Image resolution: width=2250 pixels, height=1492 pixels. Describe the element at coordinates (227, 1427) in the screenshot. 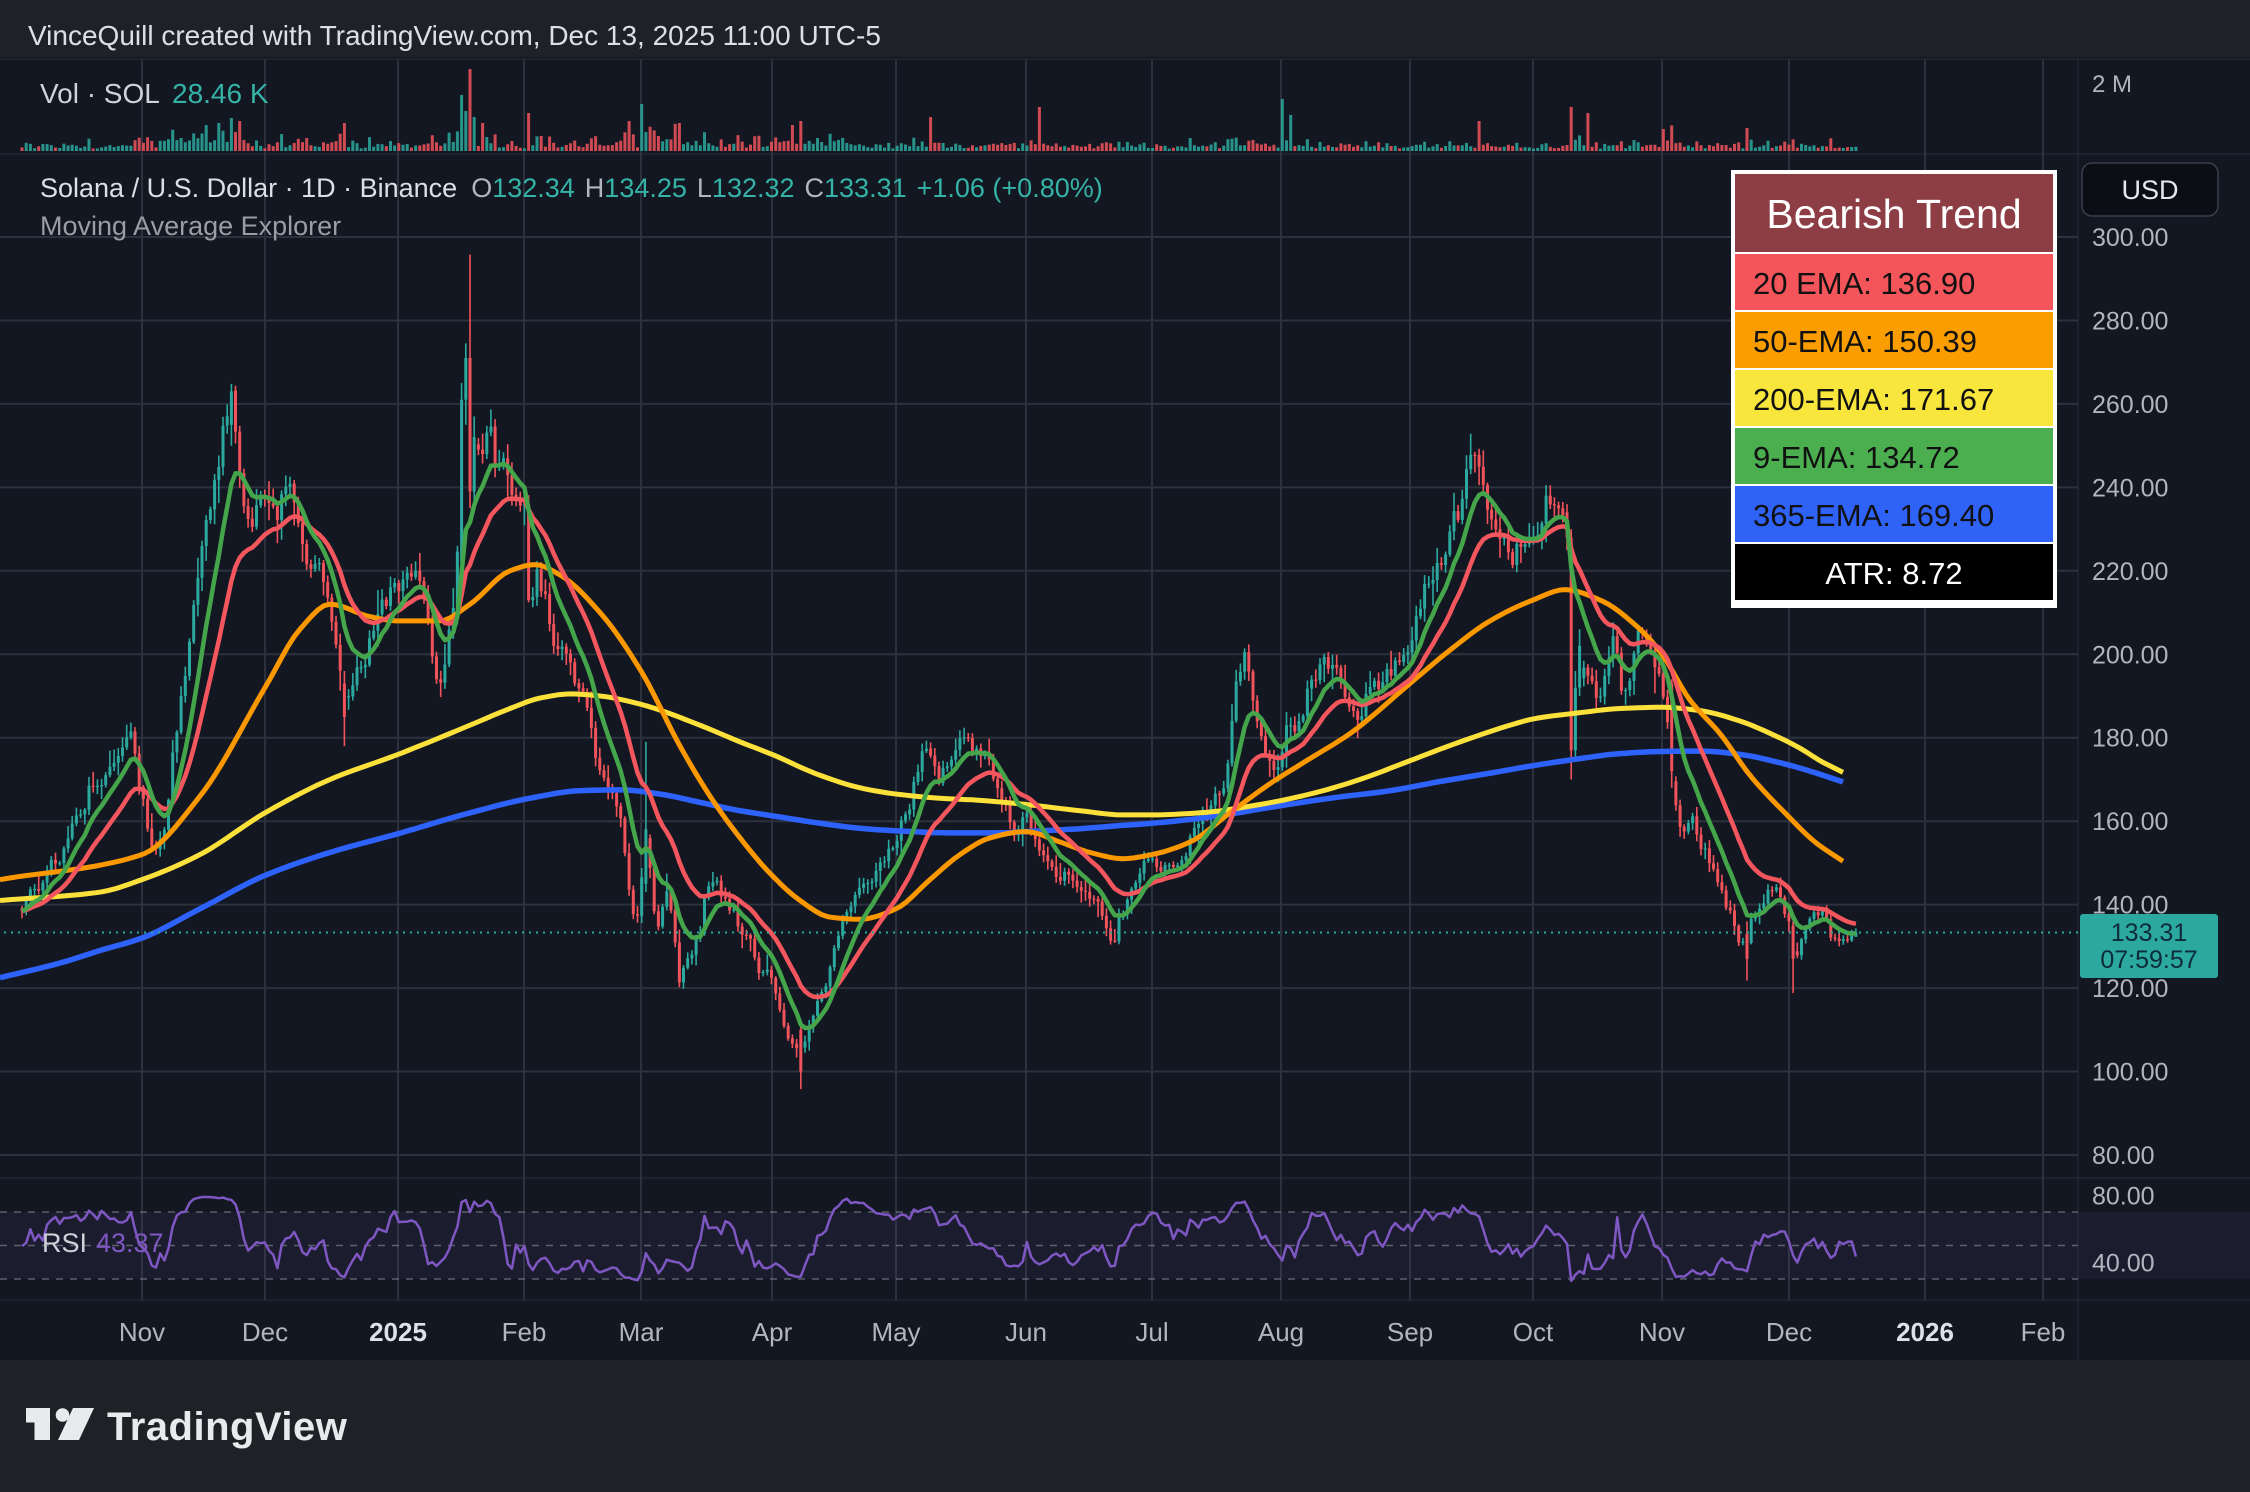

I see `svg-text: TradingView` at that location.